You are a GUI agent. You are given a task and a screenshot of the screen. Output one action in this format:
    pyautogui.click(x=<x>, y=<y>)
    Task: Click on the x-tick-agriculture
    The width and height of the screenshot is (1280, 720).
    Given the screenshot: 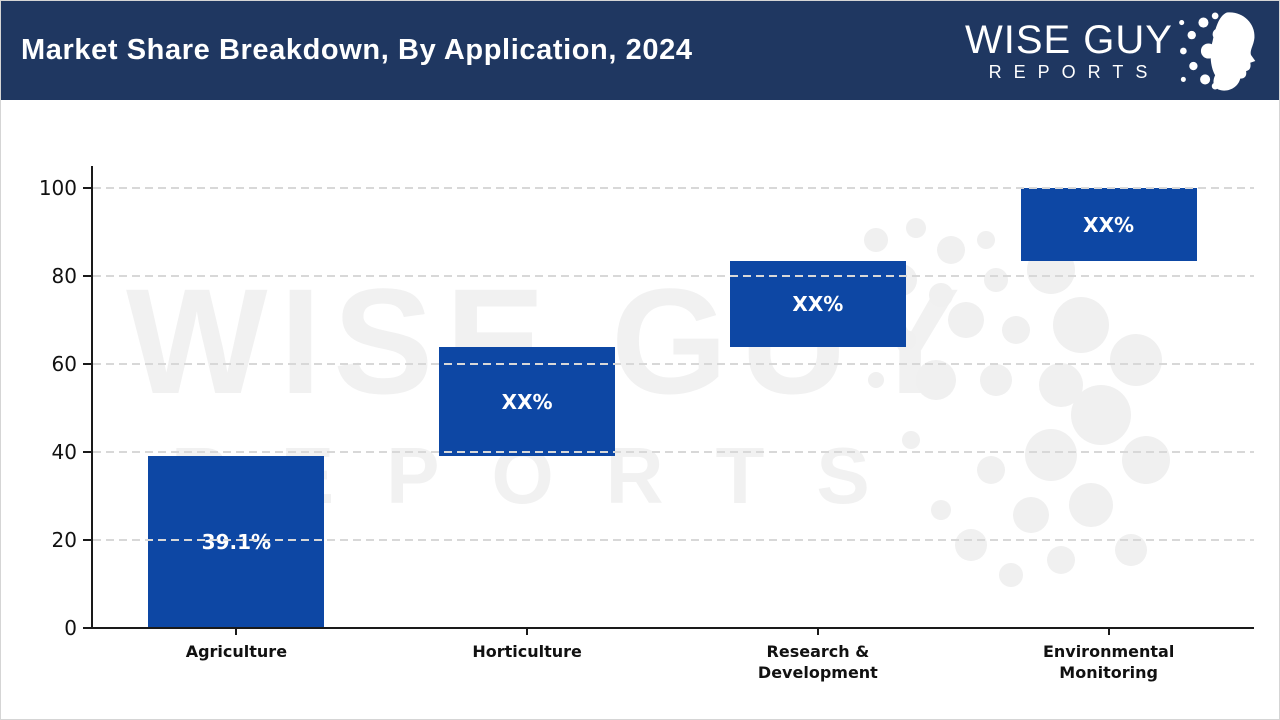 What is the action you would take?
    pyautogui.click(x=236, y=631)
    